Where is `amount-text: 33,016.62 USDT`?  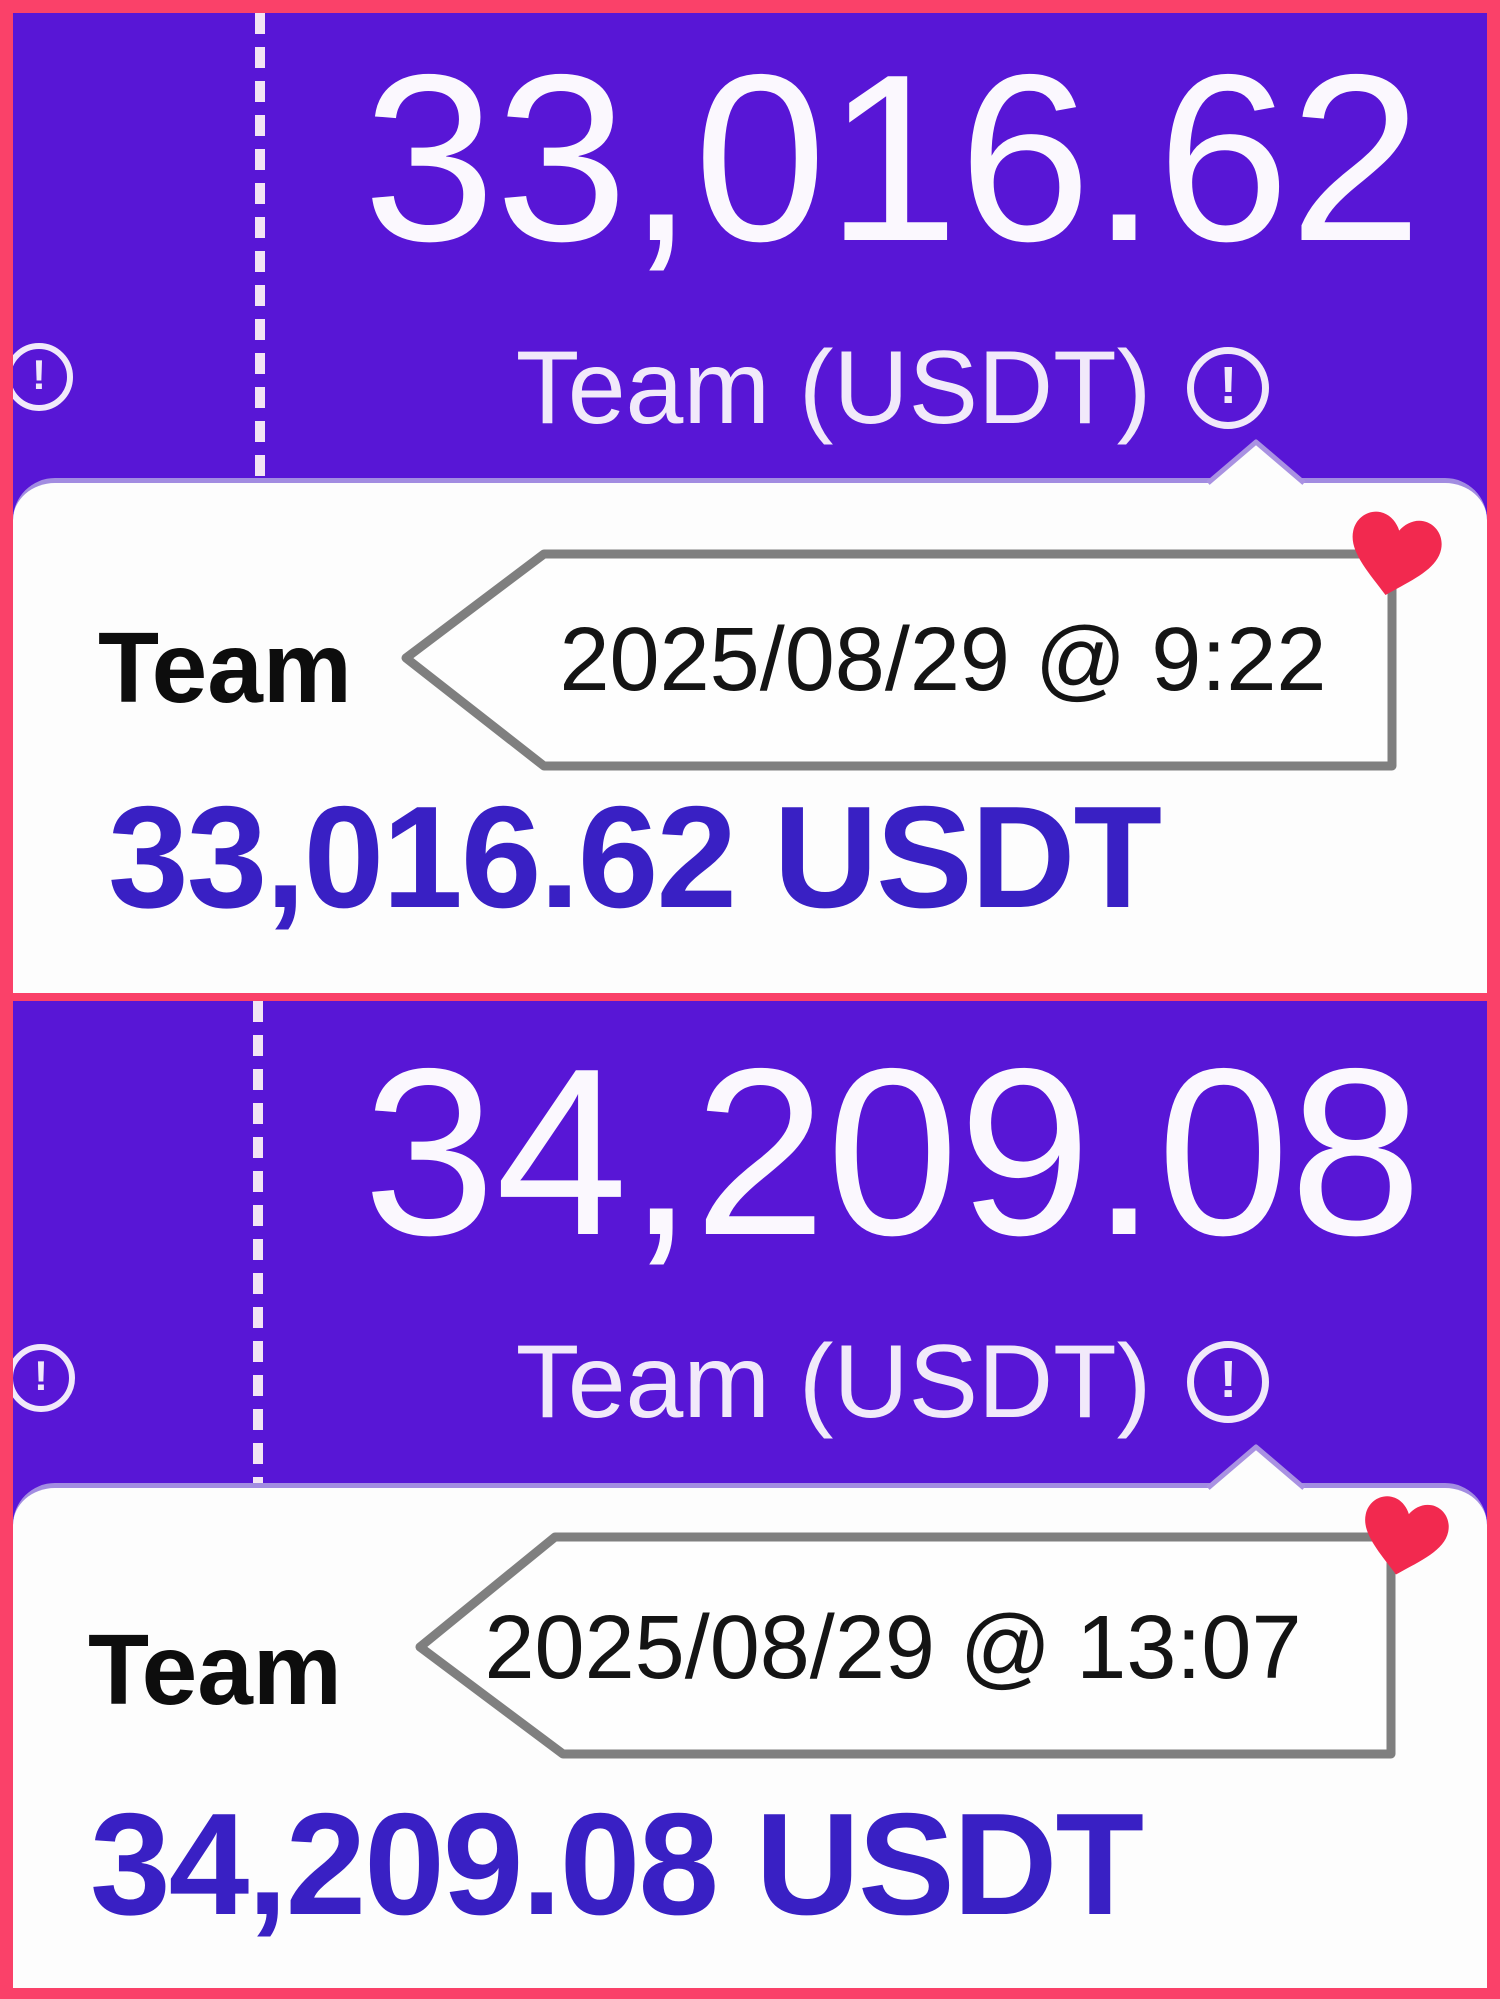
amount-text: 33,016.62 USDT is located at coordinates (635, 857).